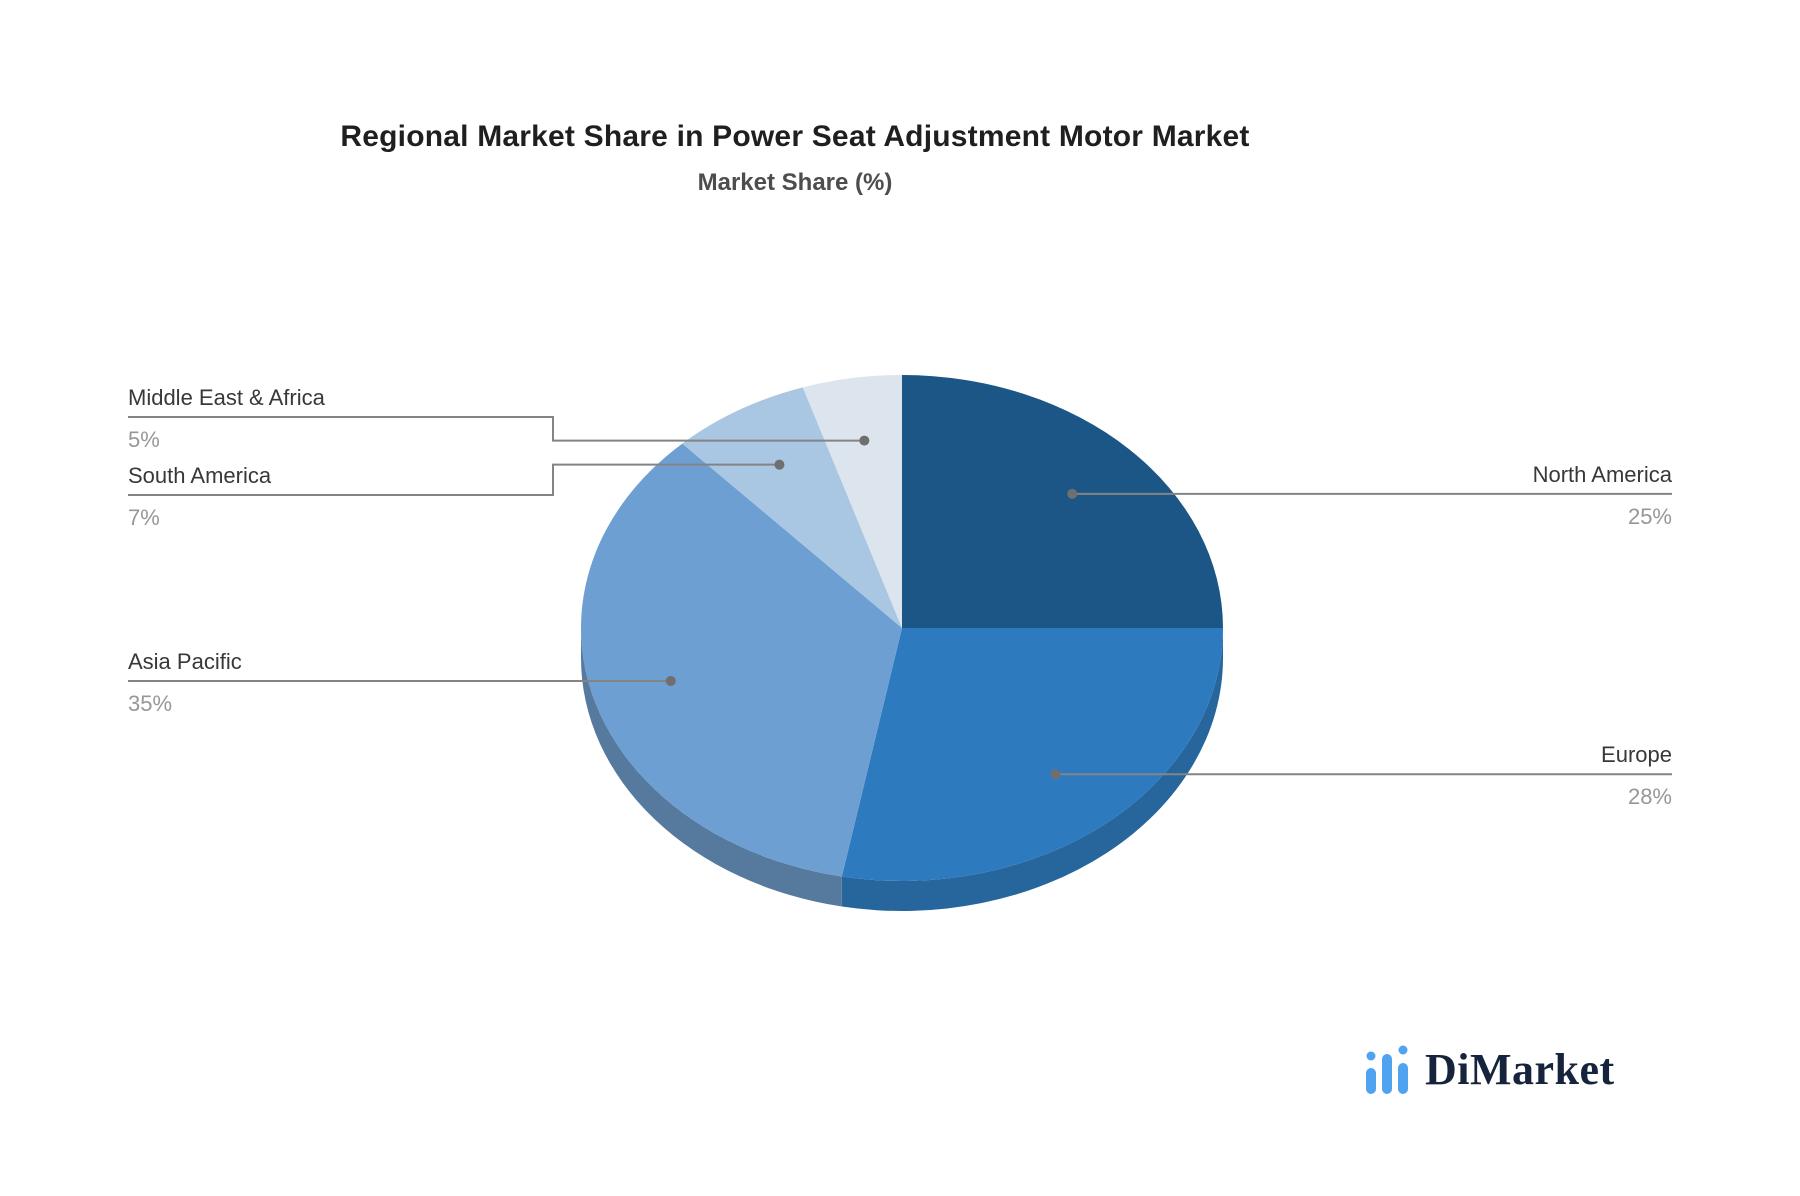 The height and width of the screenshot is (1196, 1800). What do you see at coordinates (496, 429) in the screenshot?
I see `callout-line-middle-east-africa` at bounding box center [496, 429].